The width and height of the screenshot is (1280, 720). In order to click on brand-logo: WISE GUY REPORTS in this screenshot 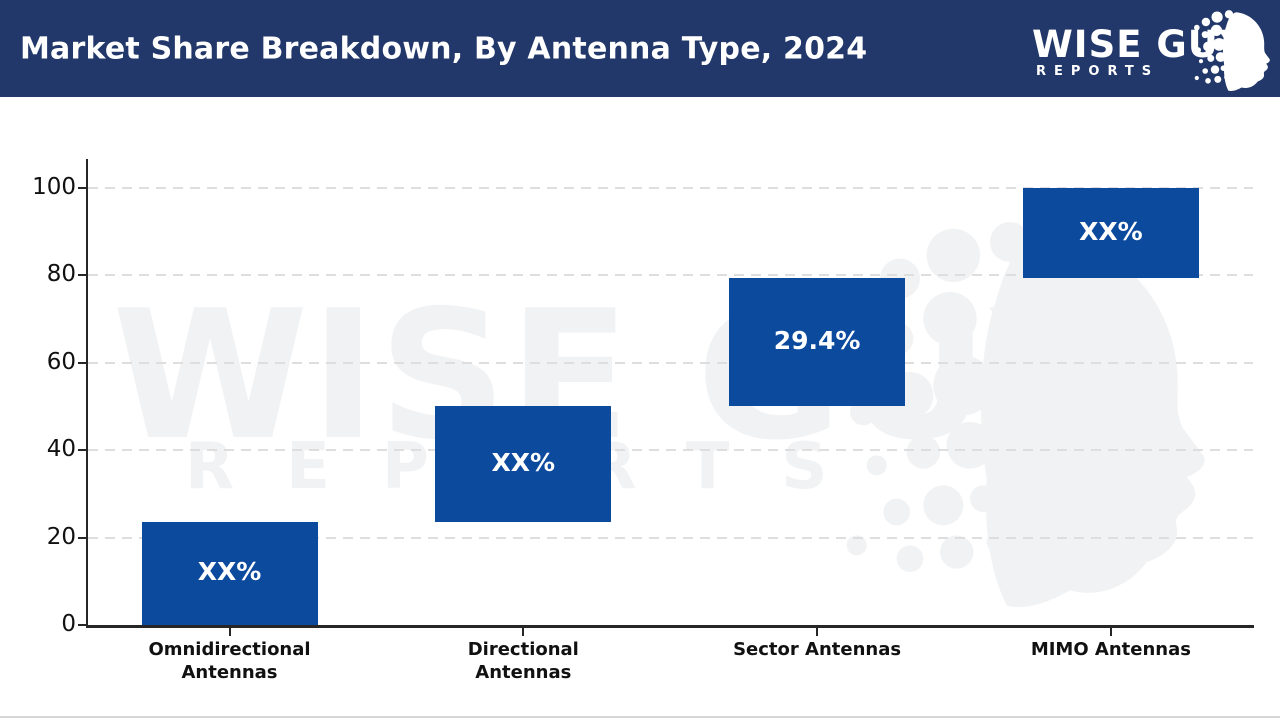, I will do `click(1137, 49)`.